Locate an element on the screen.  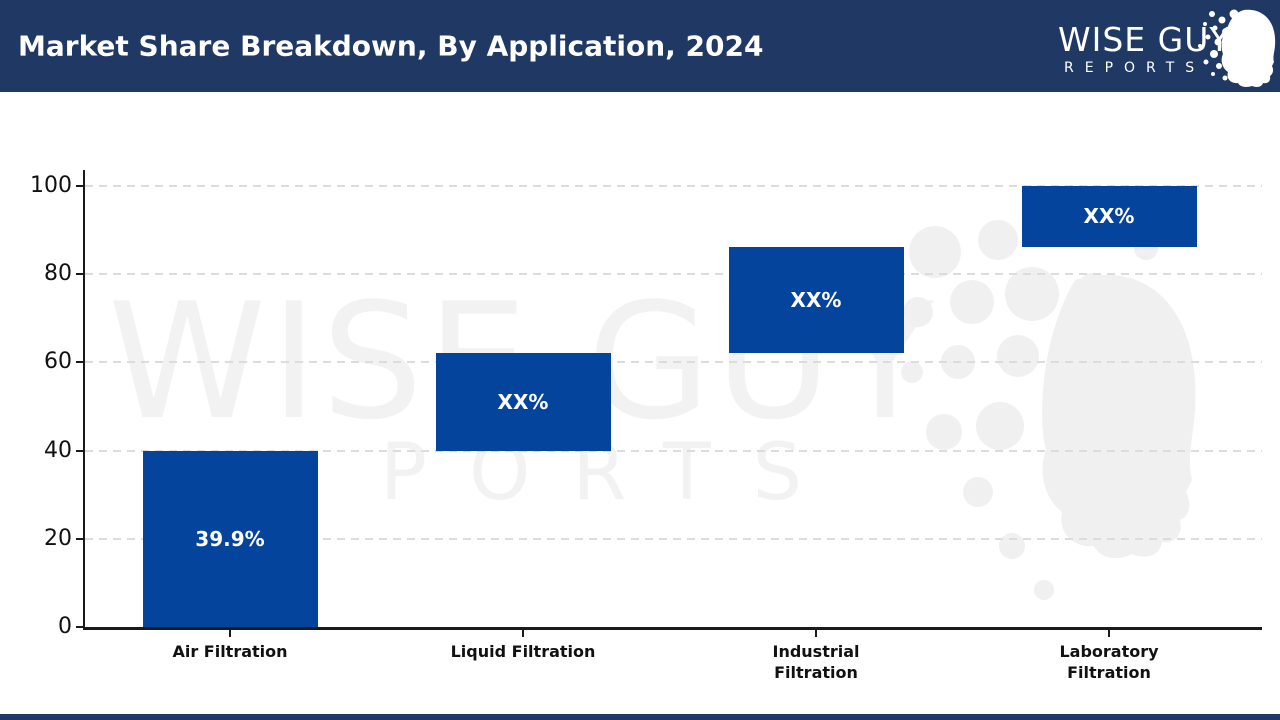
bar-value-label: 39.9% is located at coordinates (230, 539).